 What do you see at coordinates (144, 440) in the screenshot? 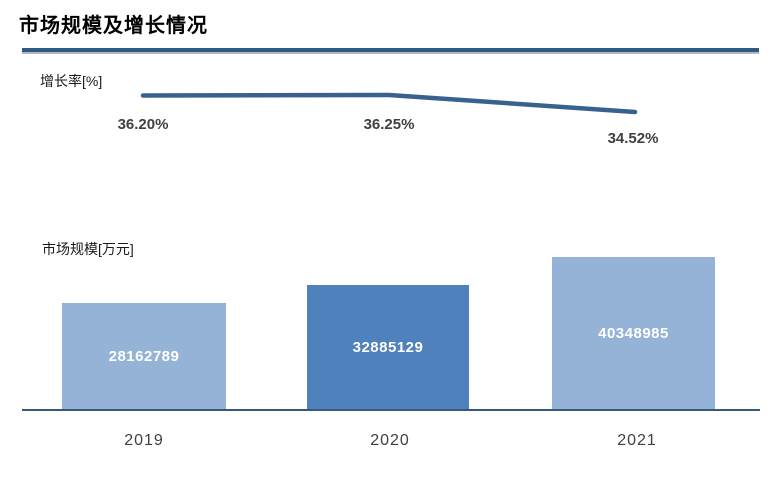
I see `year-label-2019: 2019` at bounding box center [144, 440].